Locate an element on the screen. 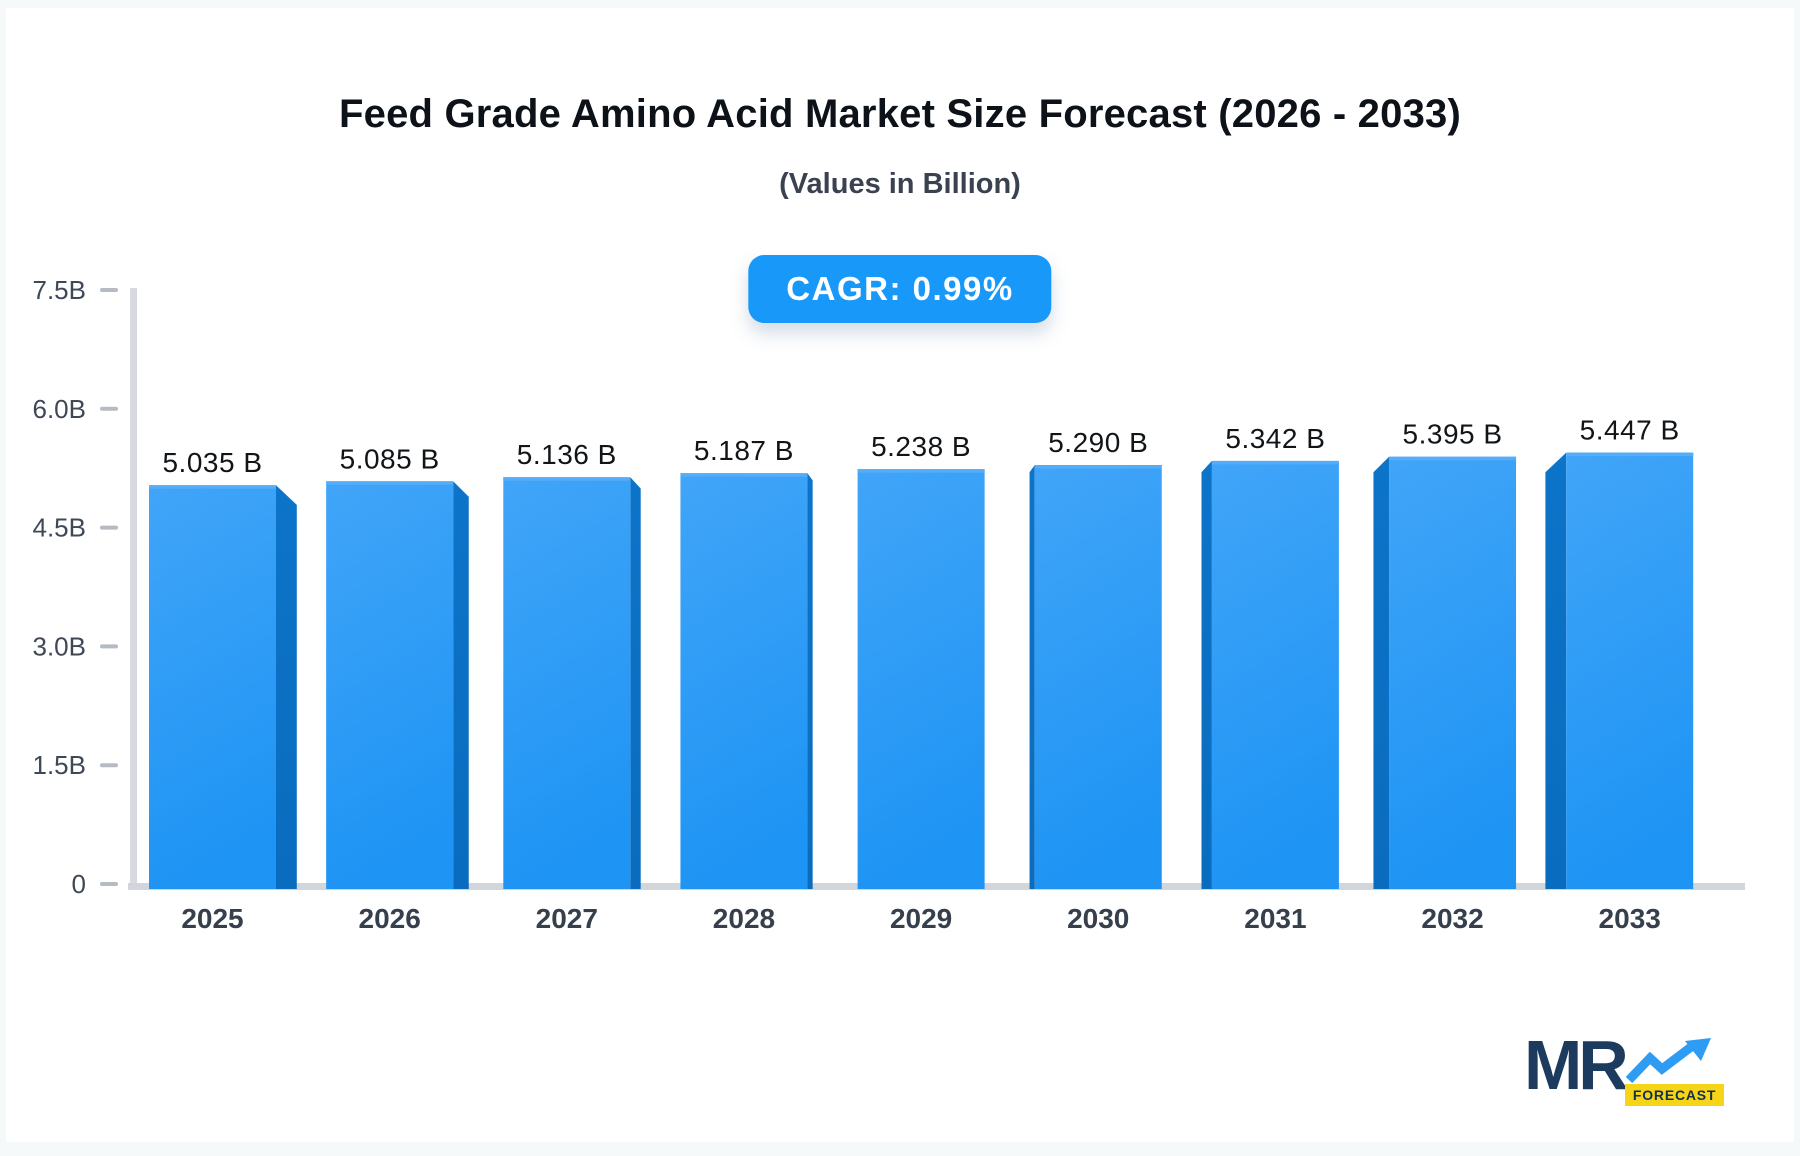  bar-value-label: 5.238 B is located at coordinates (921, 446).